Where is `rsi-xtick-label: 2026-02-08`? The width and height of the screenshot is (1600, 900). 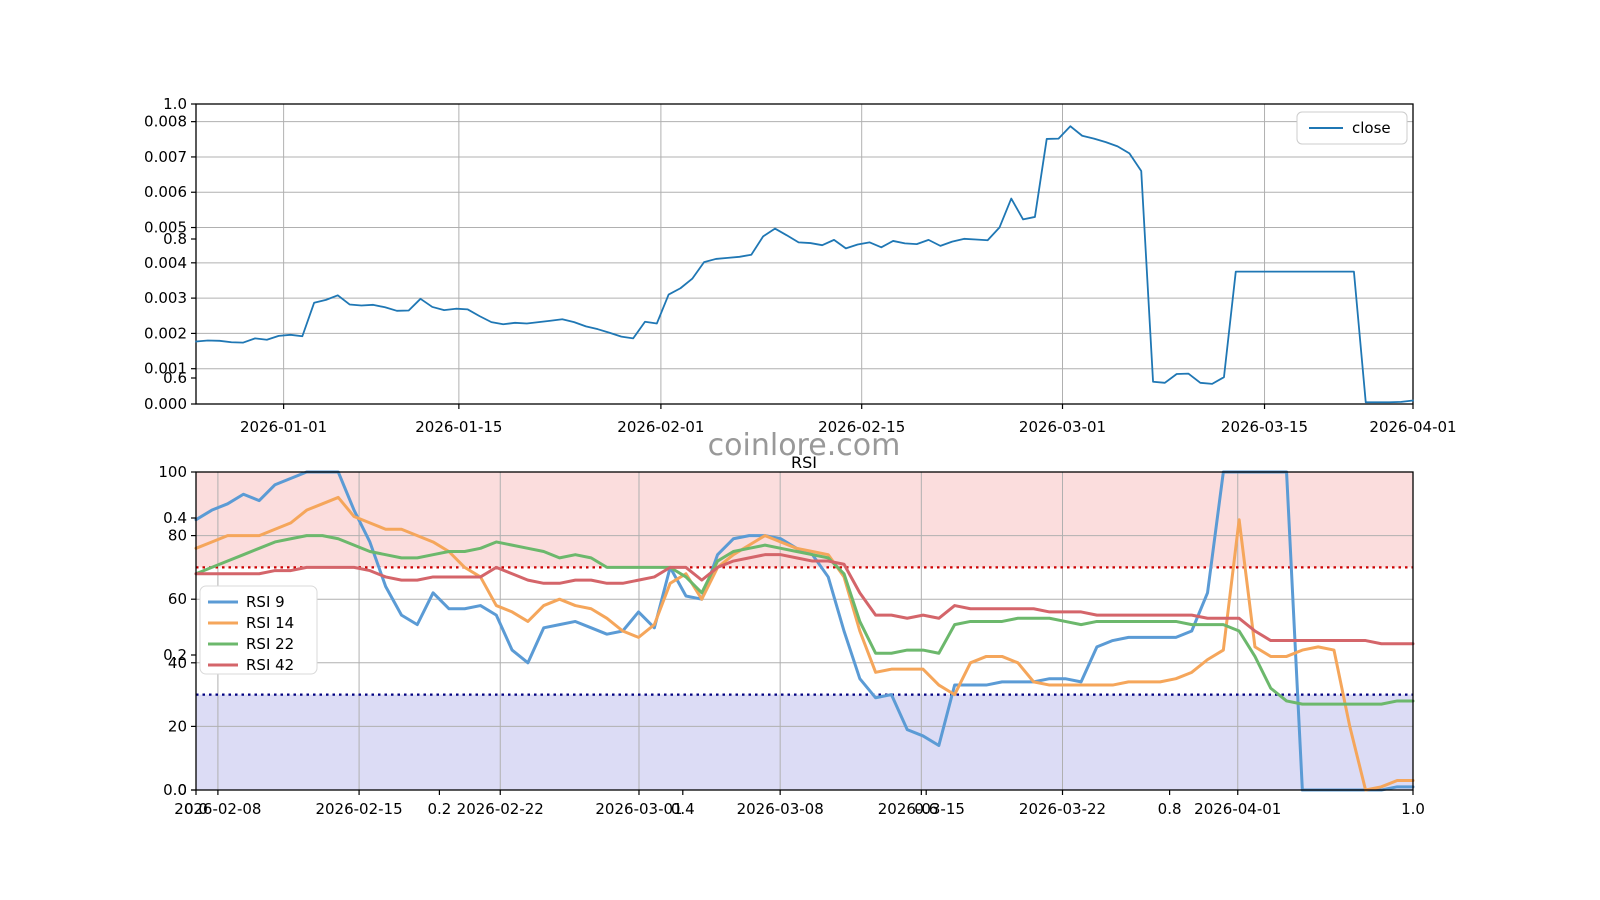 rsi-xtick-label: 2026-02-08 is located at coordinates (217, 809).